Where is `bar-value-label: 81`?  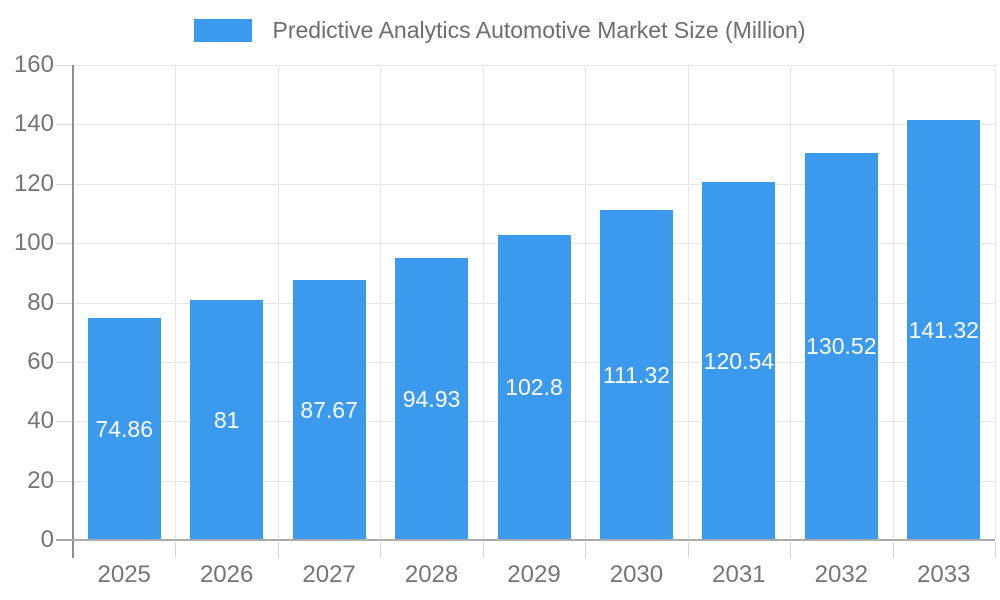 bar-value-label: 81 is located at coordinates (226, 419).